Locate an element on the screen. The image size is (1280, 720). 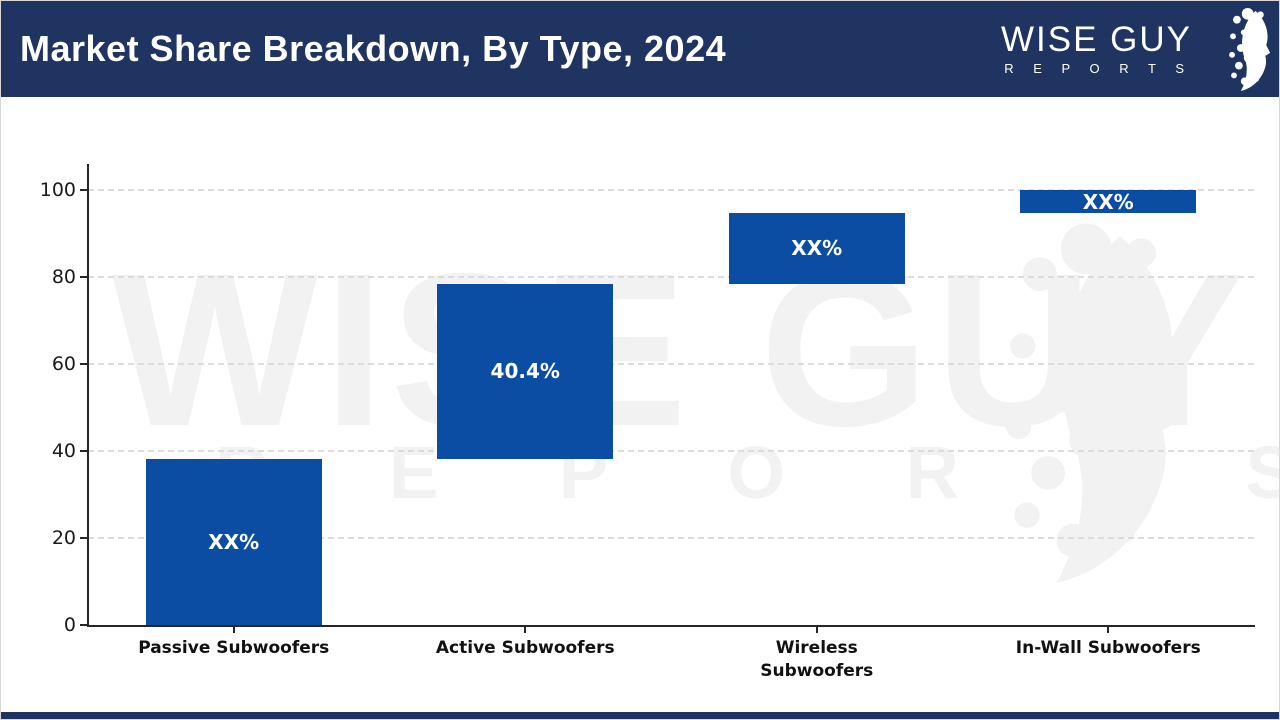
wiseguy-face-watermark is located at coordinates (1093, 403).